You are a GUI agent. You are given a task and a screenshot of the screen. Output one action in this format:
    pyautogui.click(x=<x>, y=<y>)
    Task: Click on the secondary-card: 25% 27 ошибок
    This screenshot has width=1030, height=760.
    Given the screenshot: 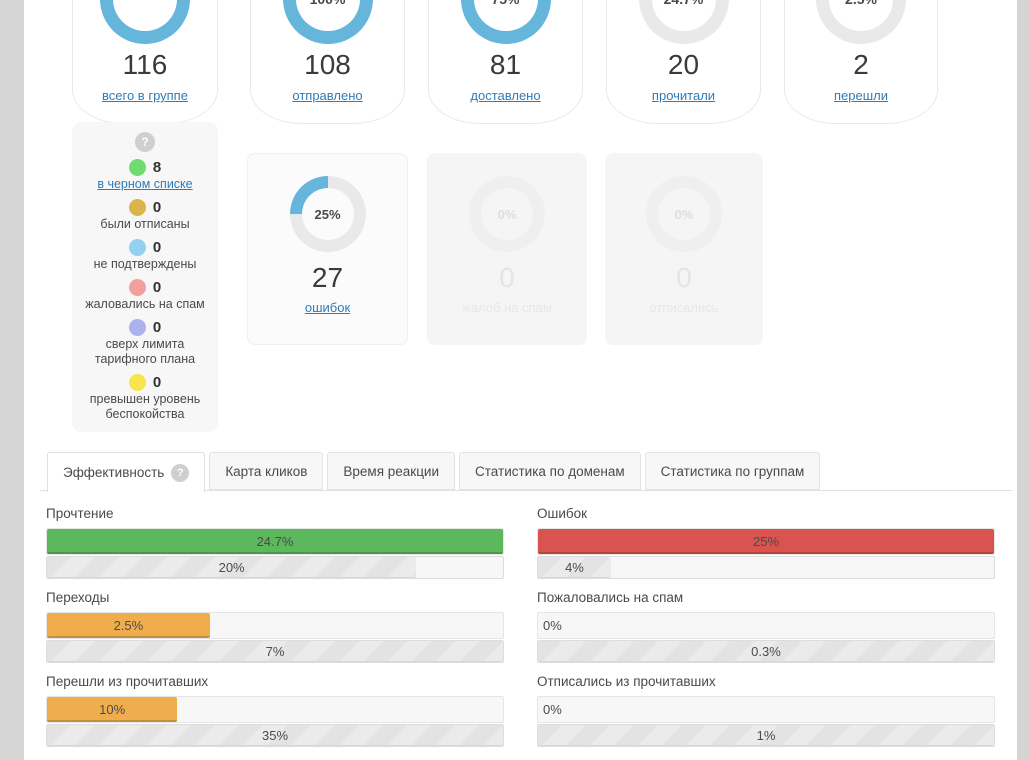 What is the action you would take?
    pyautogui.click(x=327, y=249)
    